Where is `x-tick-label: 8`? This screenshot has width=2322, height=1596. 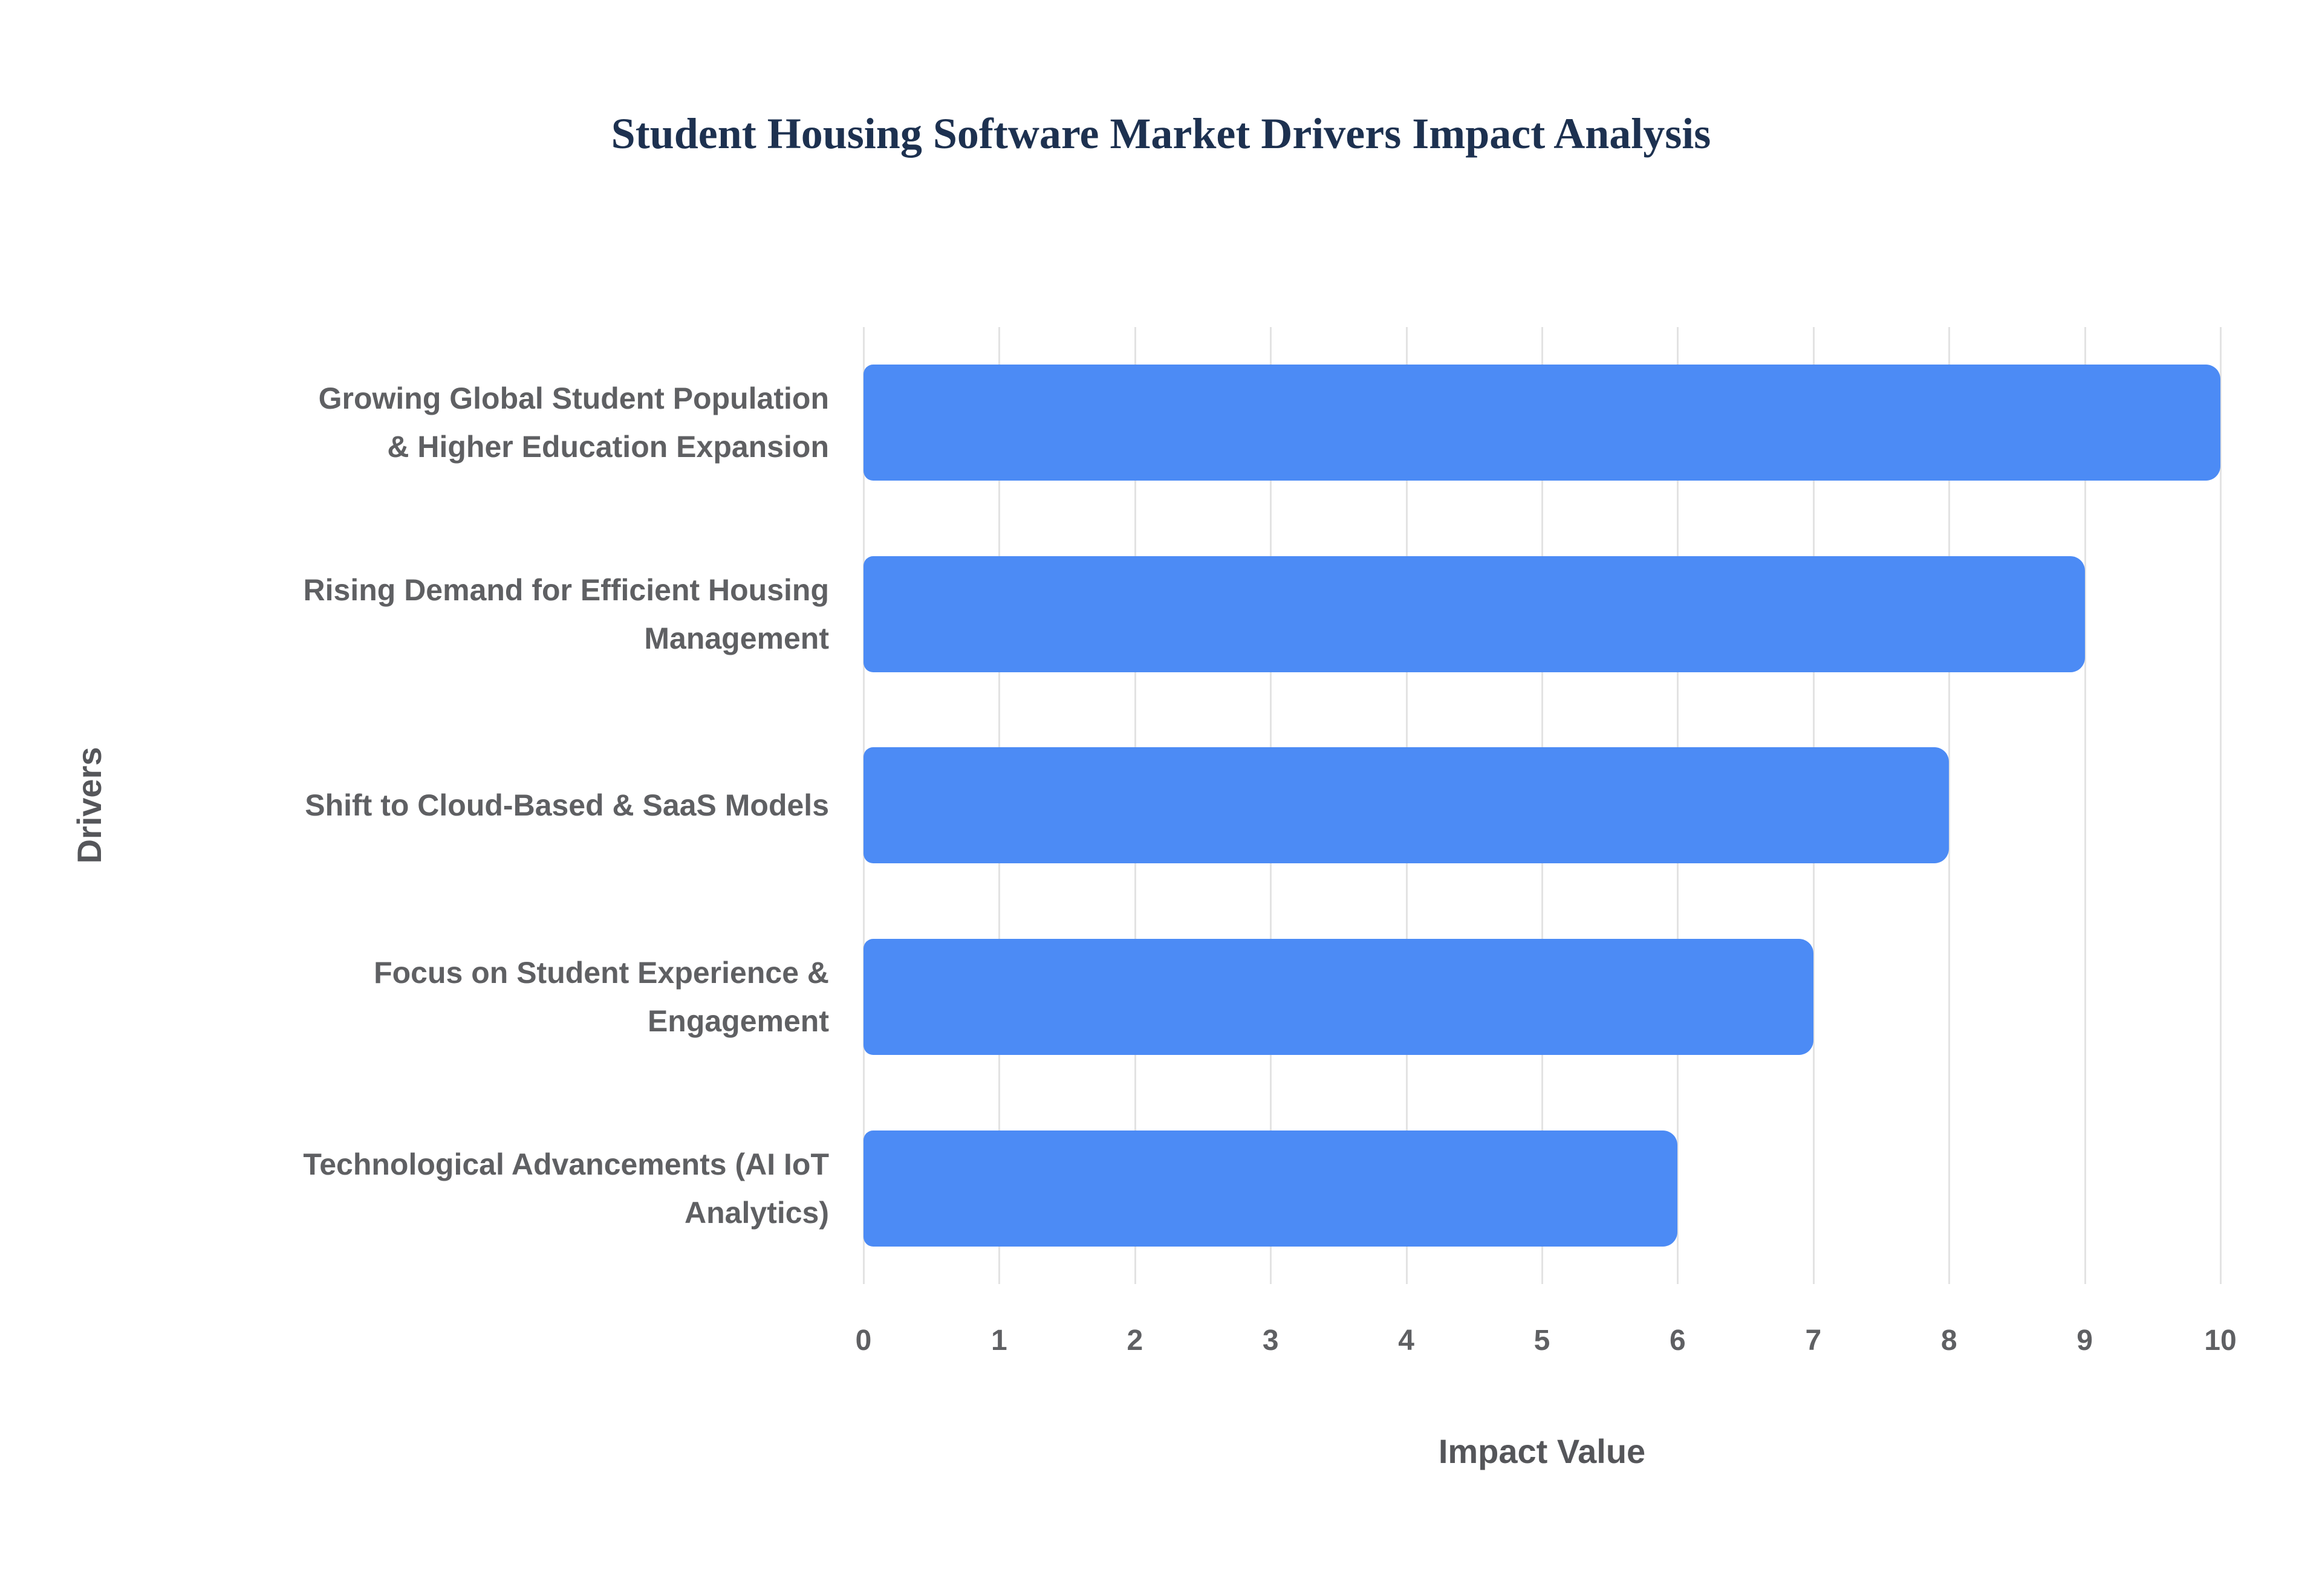 x-tick-label: 8 is located at coordinates (1948, 1341).